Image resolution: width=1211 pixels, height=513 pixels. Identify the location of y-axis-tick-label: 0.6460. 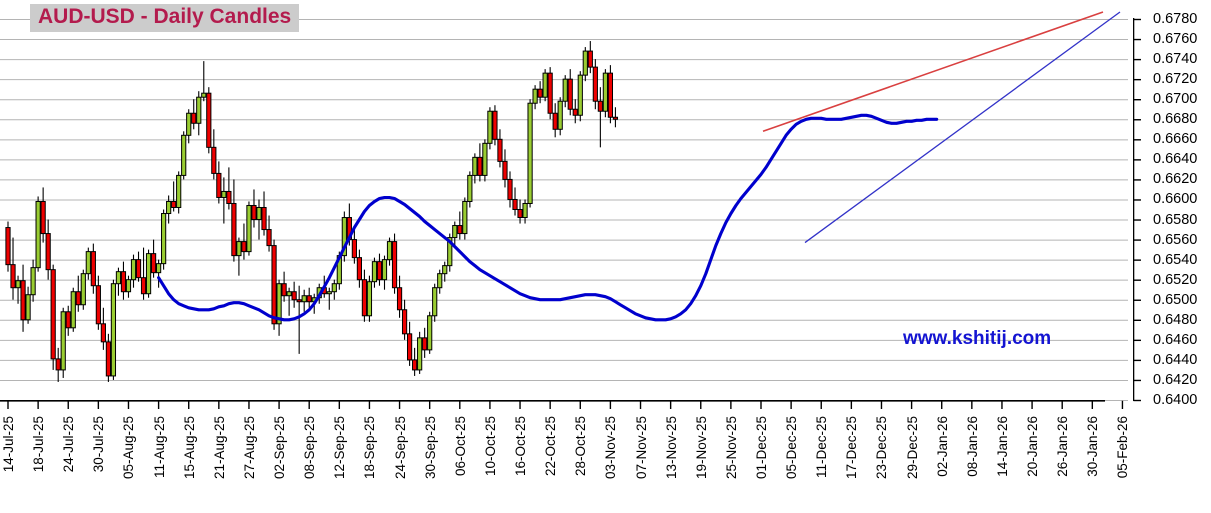
(1175, 339).